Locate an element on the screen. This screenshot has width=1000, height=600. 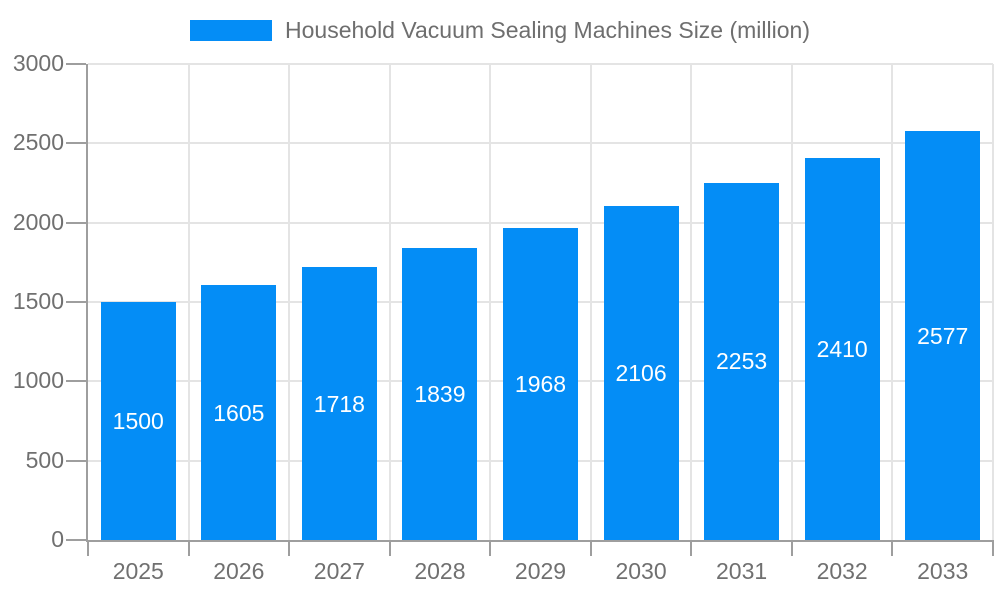
bar-2026 is located at coordinates (239, 412).